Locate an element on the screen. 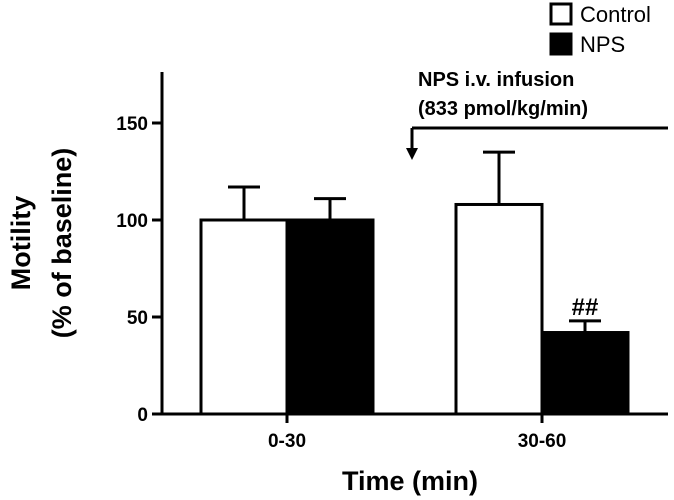 The image size is (674, 500). legend-label-control: Control is located at coordinates (615, 14).